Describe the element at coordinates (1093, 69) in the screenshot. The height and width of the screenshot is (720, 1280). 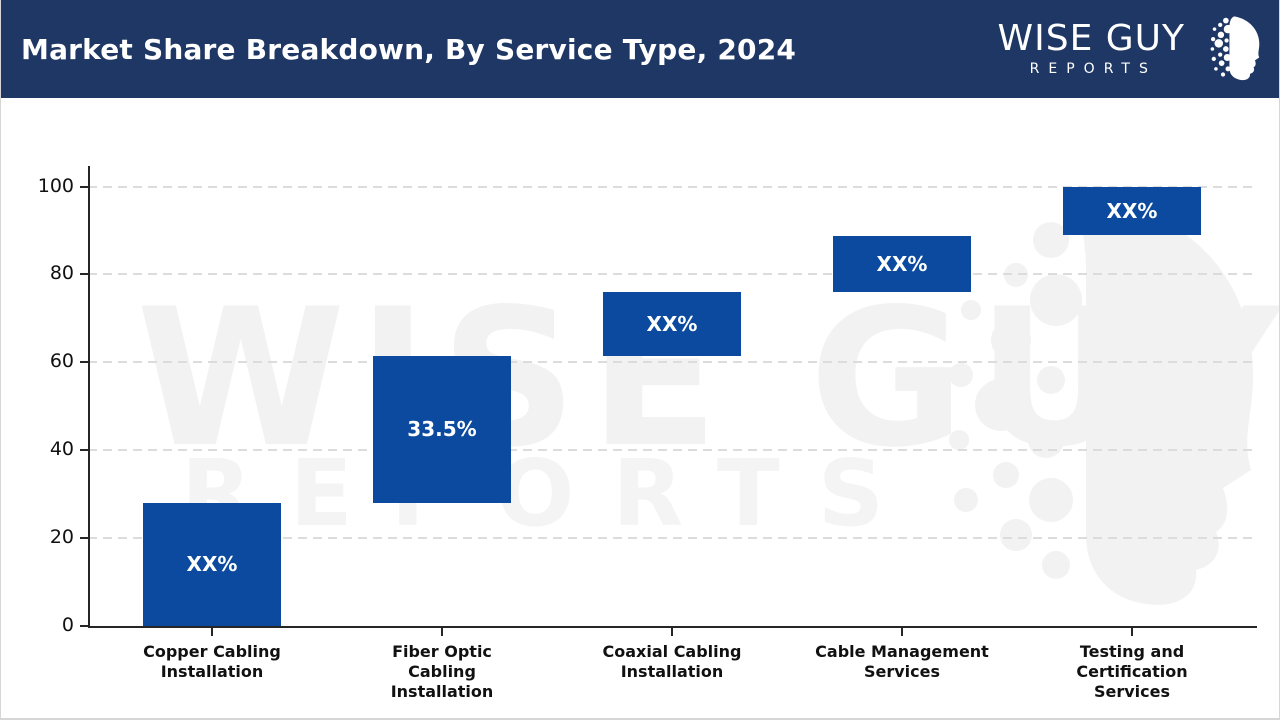
I see `brand-subname: REPORTS` at that location.